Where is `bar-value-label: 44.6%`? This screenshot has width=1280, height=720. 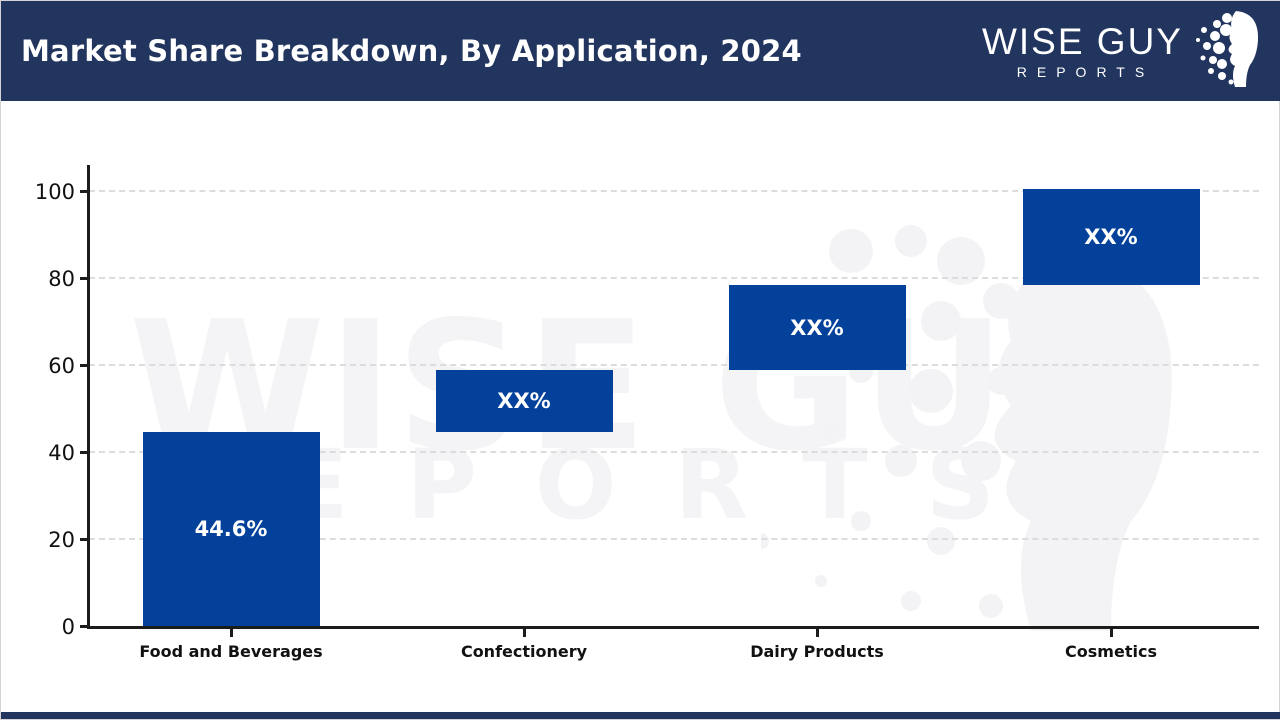
bar-value-label: 44.6% is located at coordinates (231, 528).